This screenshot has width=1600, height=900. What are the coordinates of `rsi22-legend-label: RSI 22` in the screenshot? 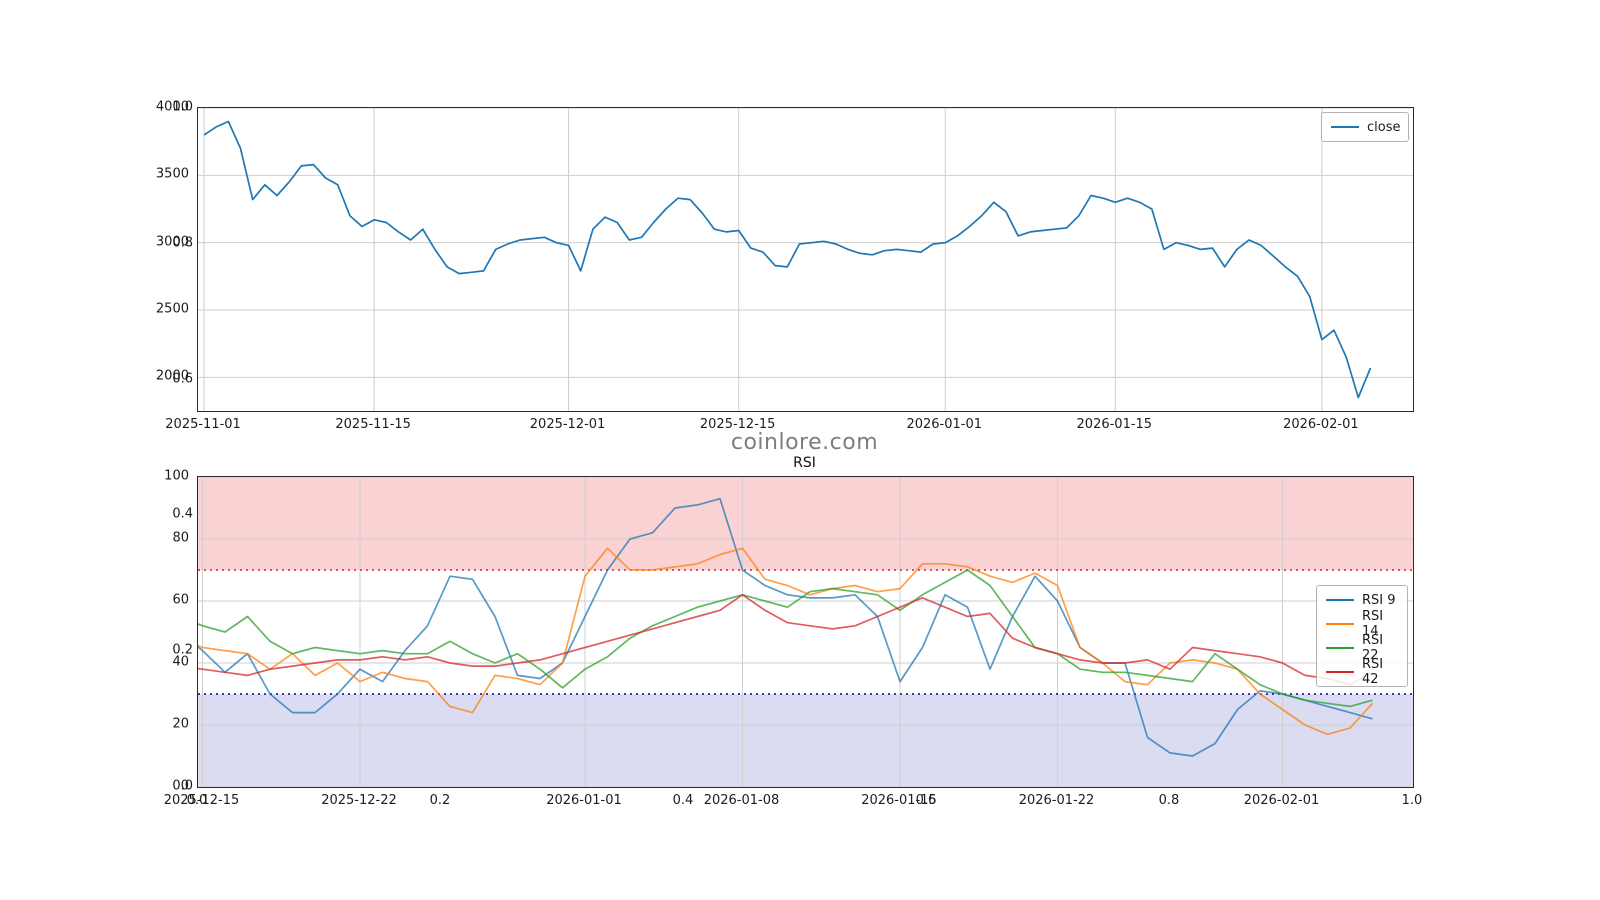 It's located at (1373, 648).